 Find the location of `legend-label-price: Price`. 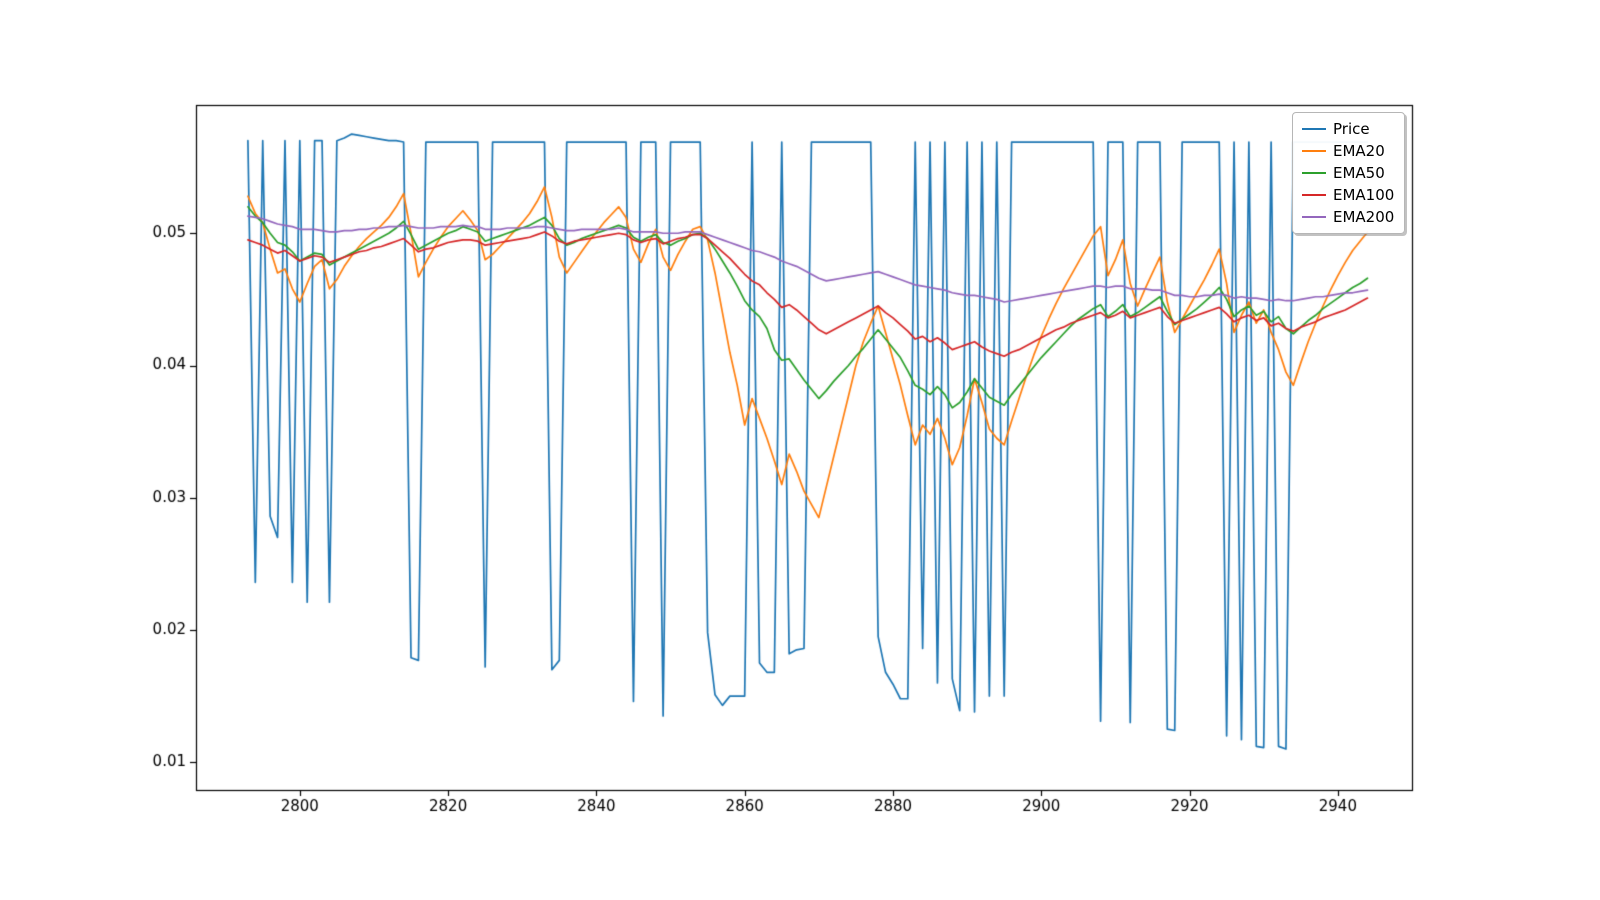

legend-label-price: Price is located at coordinates (1351, 129).